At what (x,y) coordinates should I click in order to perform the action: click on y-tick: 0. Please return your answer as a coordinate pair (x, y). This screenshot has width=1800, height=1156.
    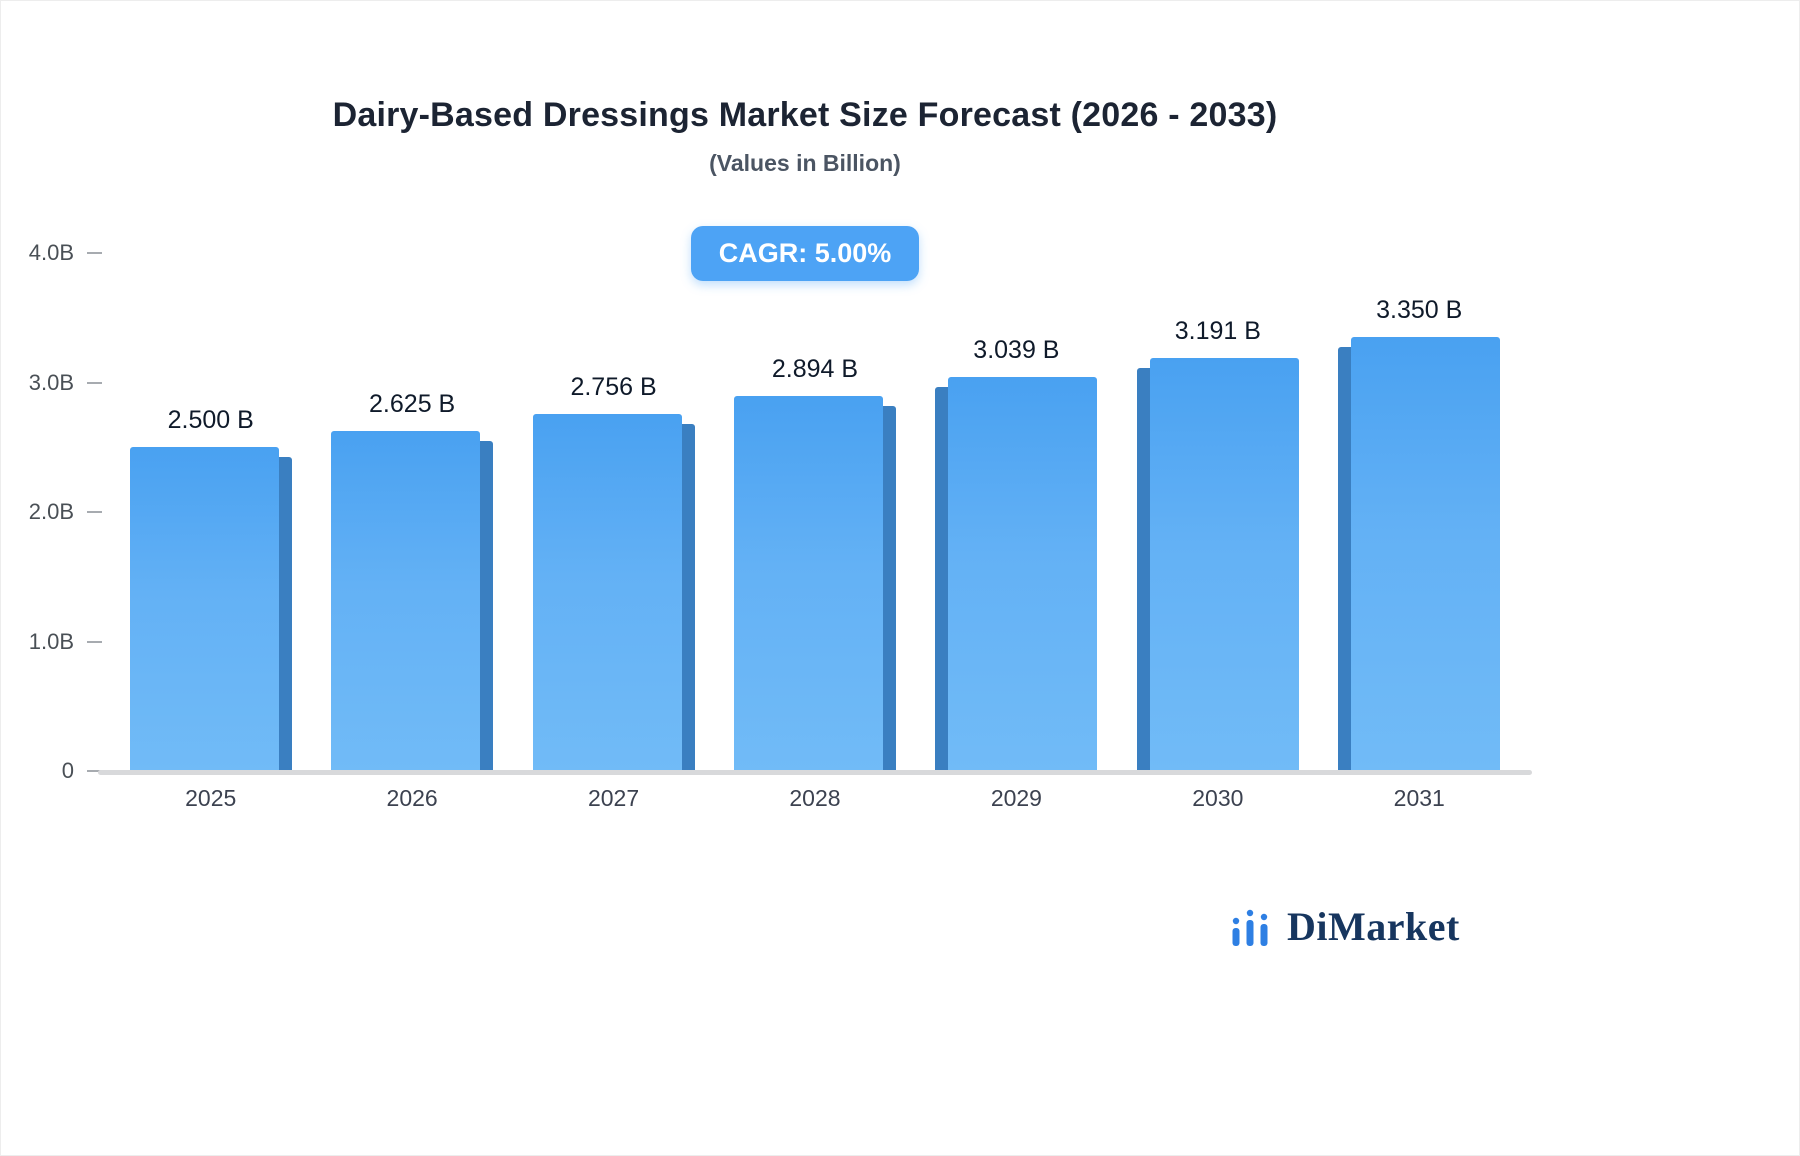
    Looking at the image, I should click on (82, 771).